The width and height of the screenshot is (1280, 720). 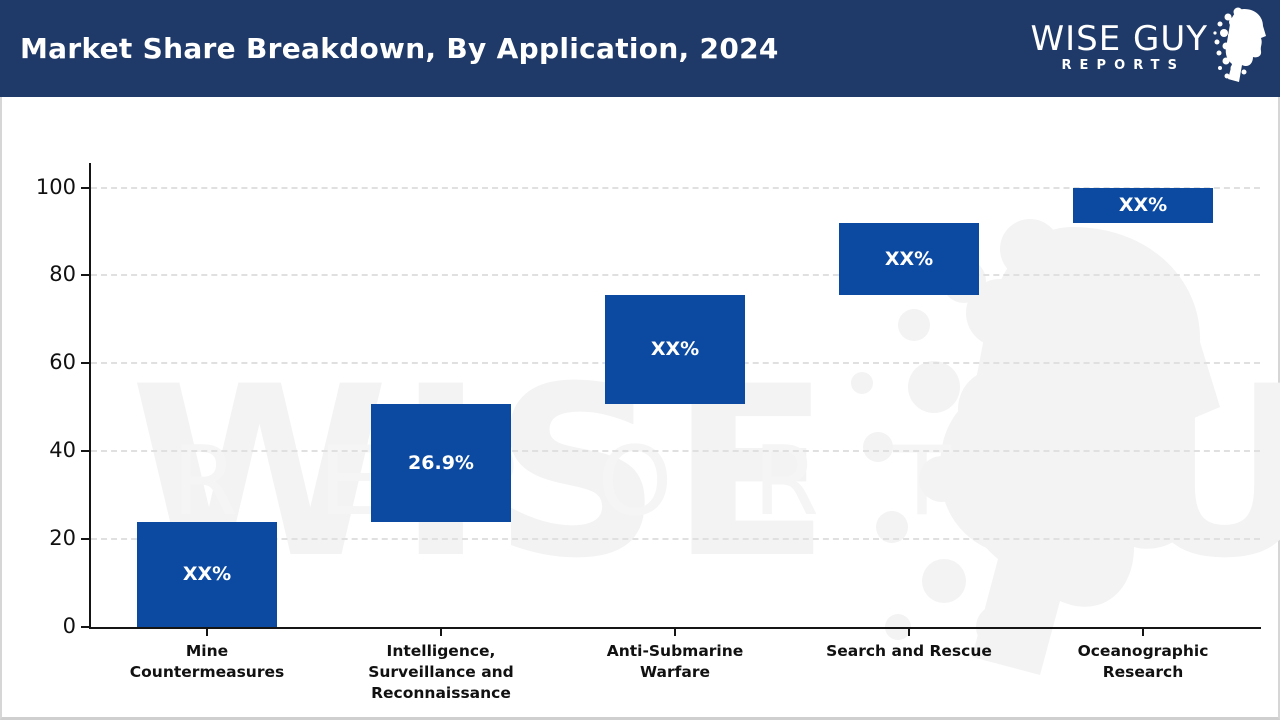 I want to click on logo-subtitle: REPORTS, so click(x=1123, y=65).